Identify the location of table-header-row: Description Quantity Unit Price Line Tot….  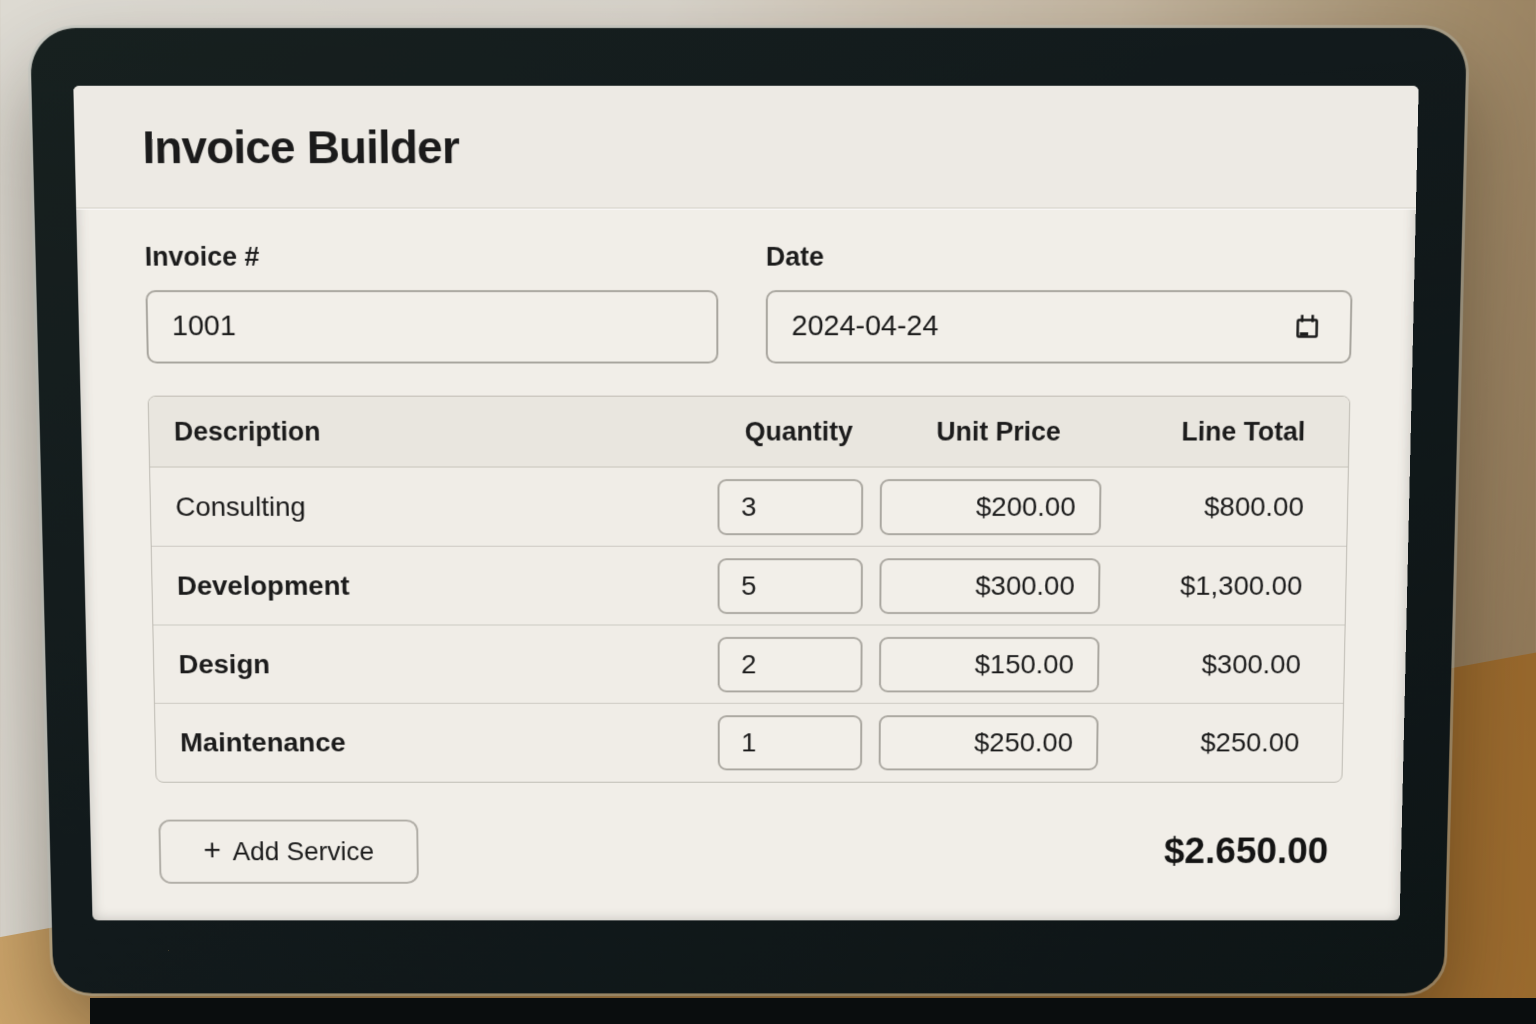
(749, 432).